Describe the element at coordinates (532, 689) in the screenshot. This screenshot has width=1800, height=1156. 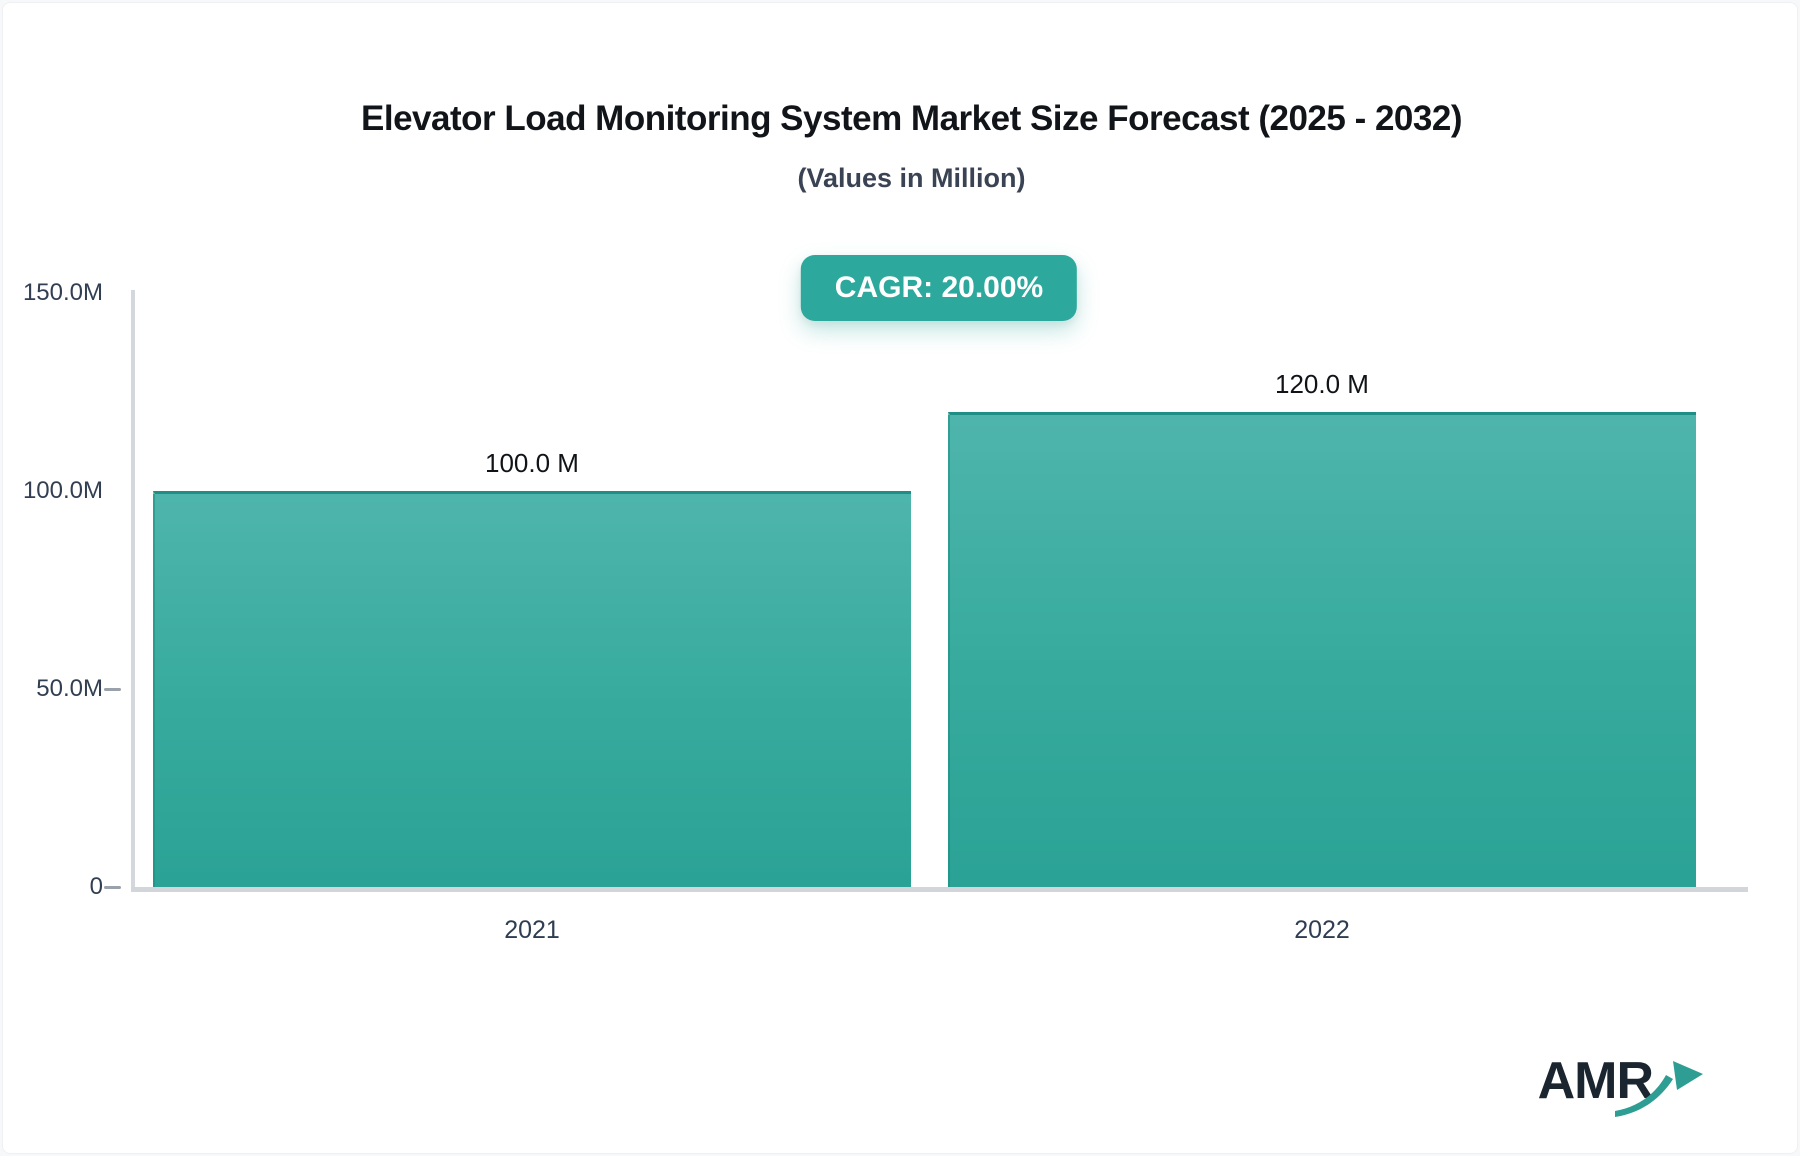
I see `bar-2021` at that location.